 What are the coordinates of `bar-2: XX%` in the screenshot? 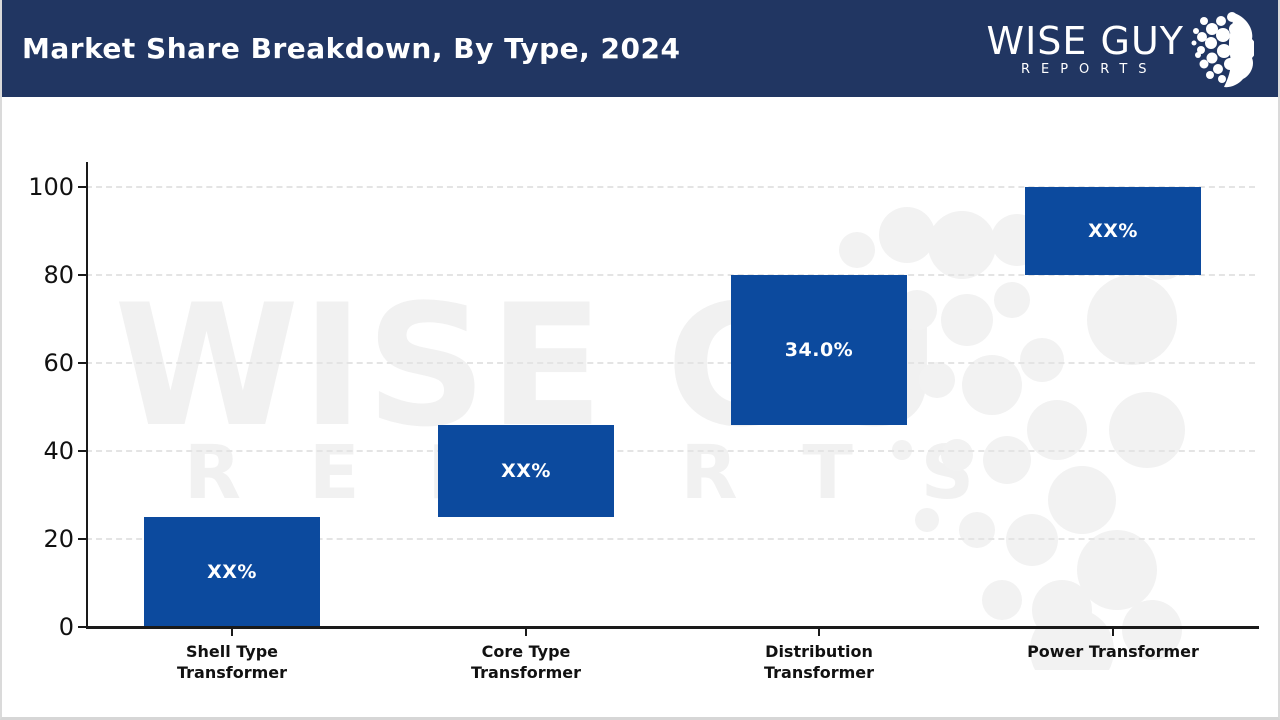 It's located at (526, 470).